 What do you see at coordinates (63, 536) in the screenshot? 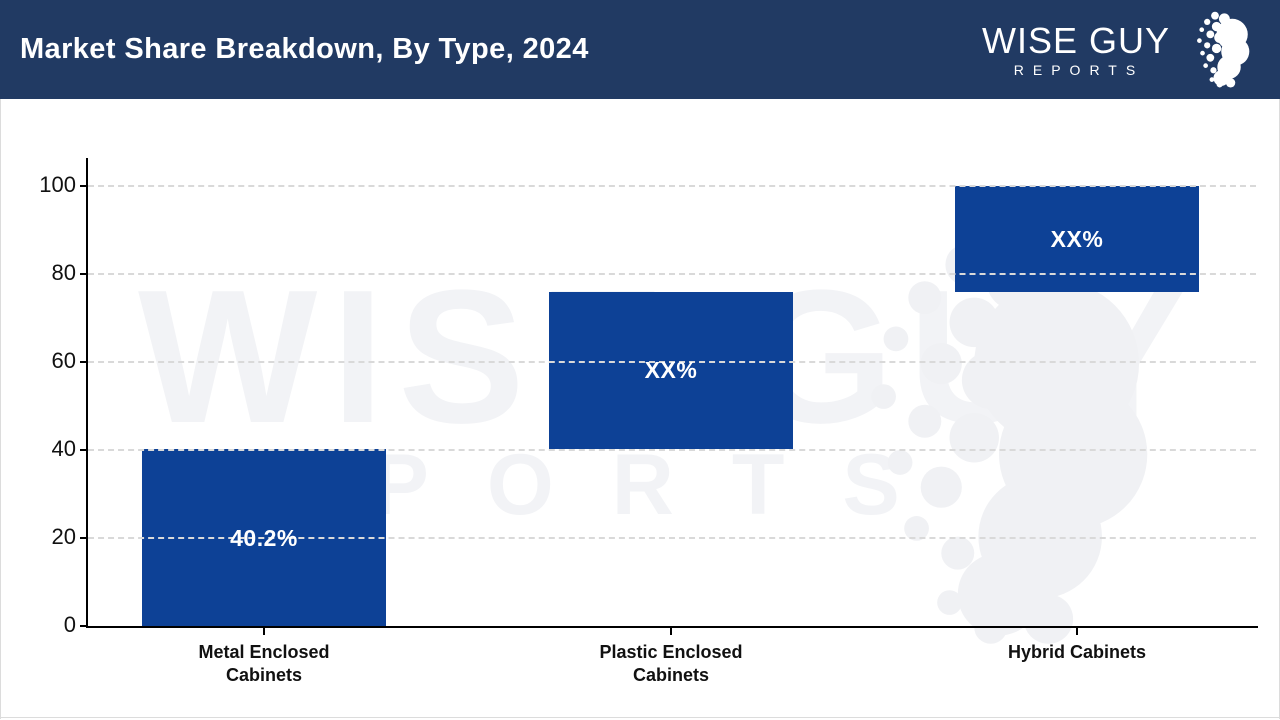
I see `y-tick-label: 20` at bounding box center [63, 536].